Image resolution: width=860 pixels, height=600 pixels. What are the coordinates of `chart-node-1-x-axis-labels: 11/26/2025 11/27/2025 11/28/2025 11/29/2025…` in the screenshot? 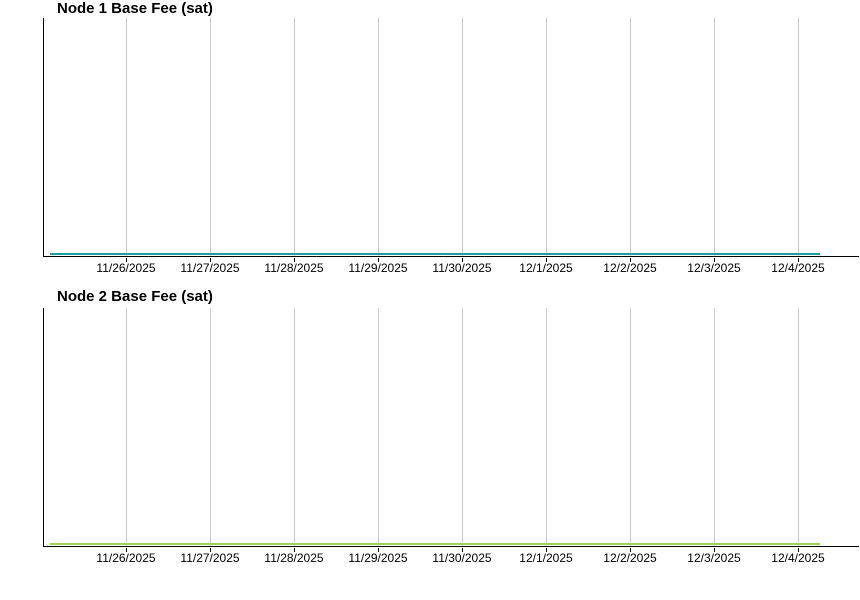 It's located at (430, 269).